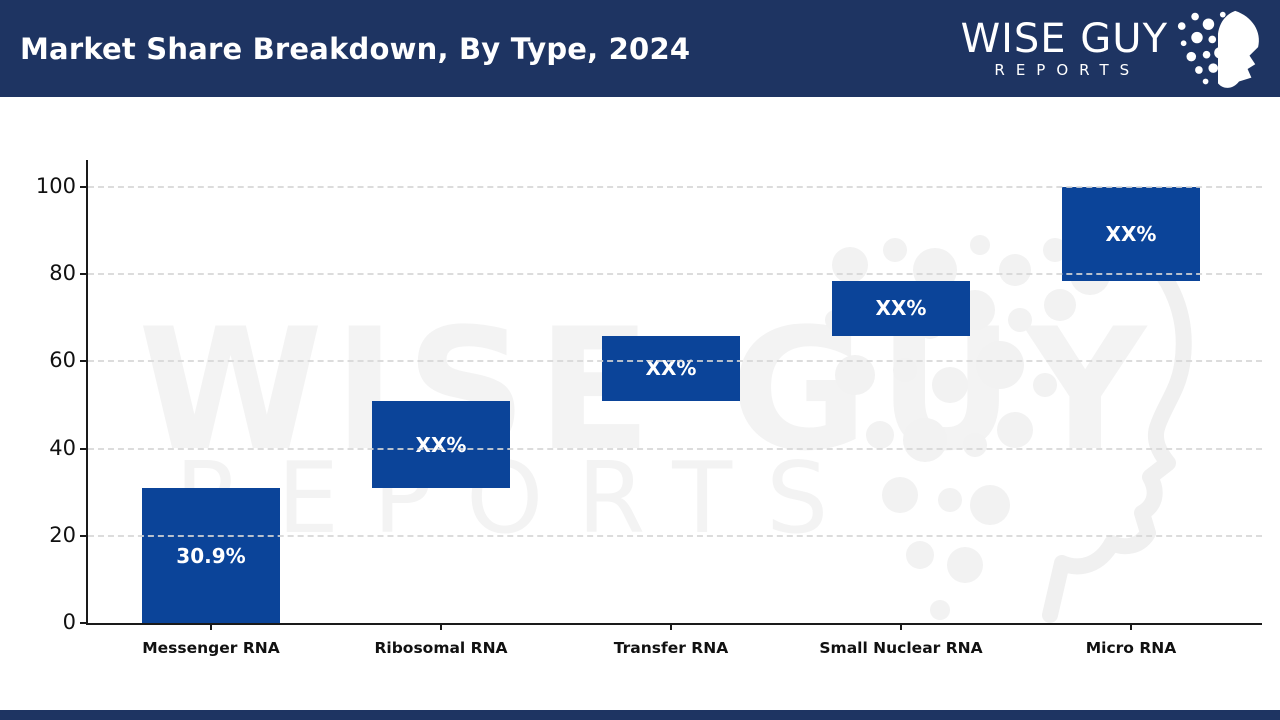 The image size is (1280, 720). I want to click on waterfall-bar-micro-rna: XX%, so click(1131, 234).